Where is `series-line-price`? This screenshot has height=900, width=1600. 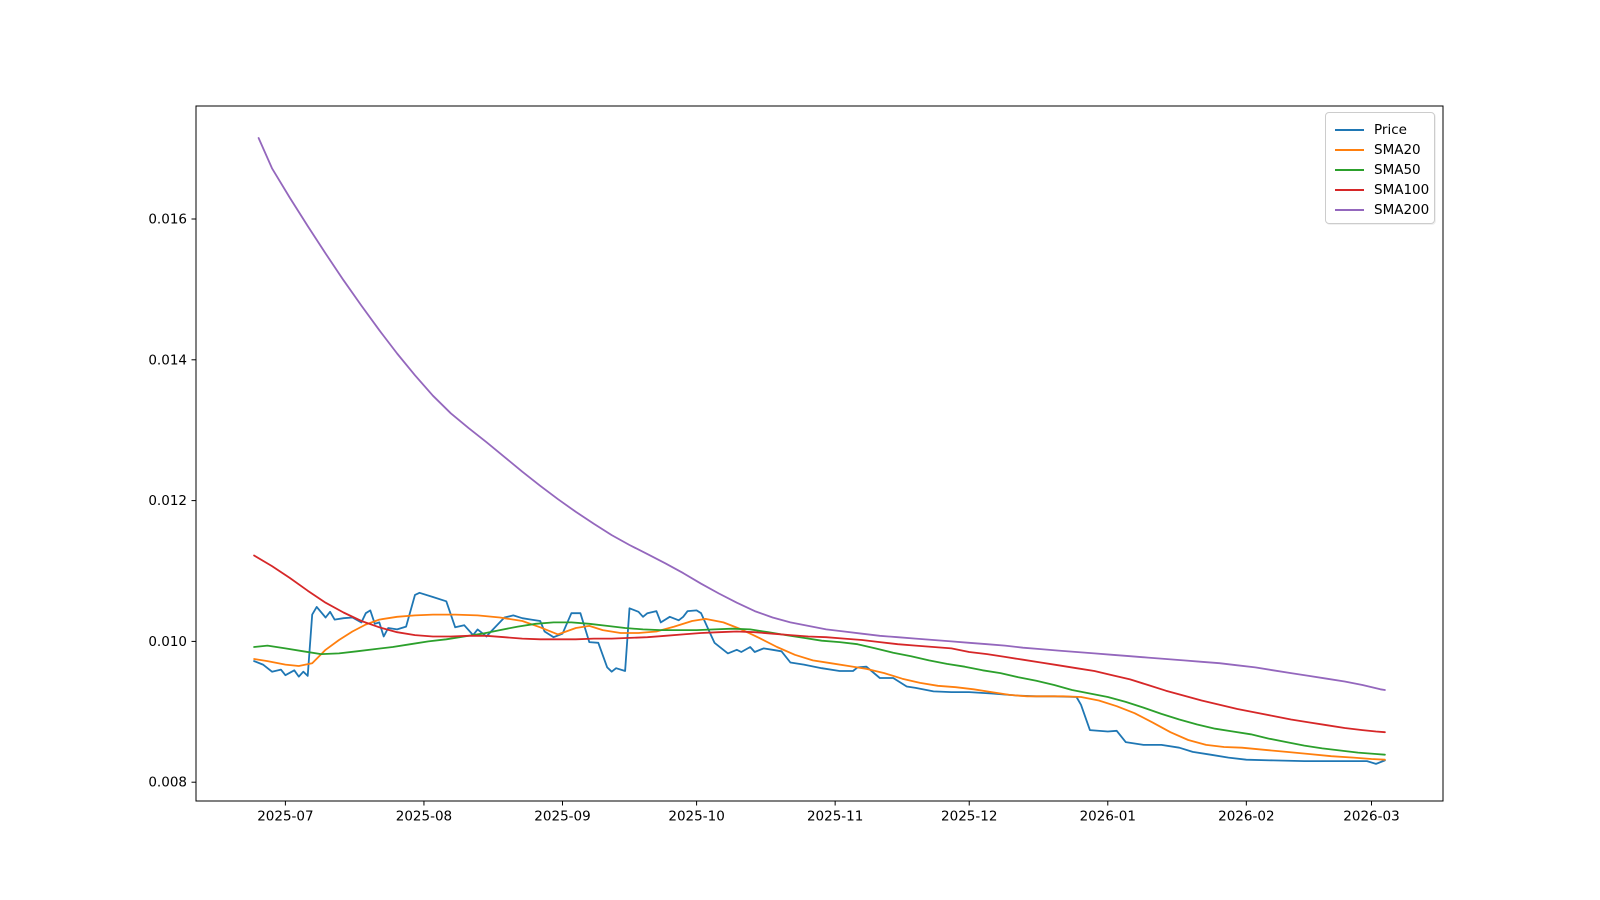
series-line-price is located at coordinates (819, 678).